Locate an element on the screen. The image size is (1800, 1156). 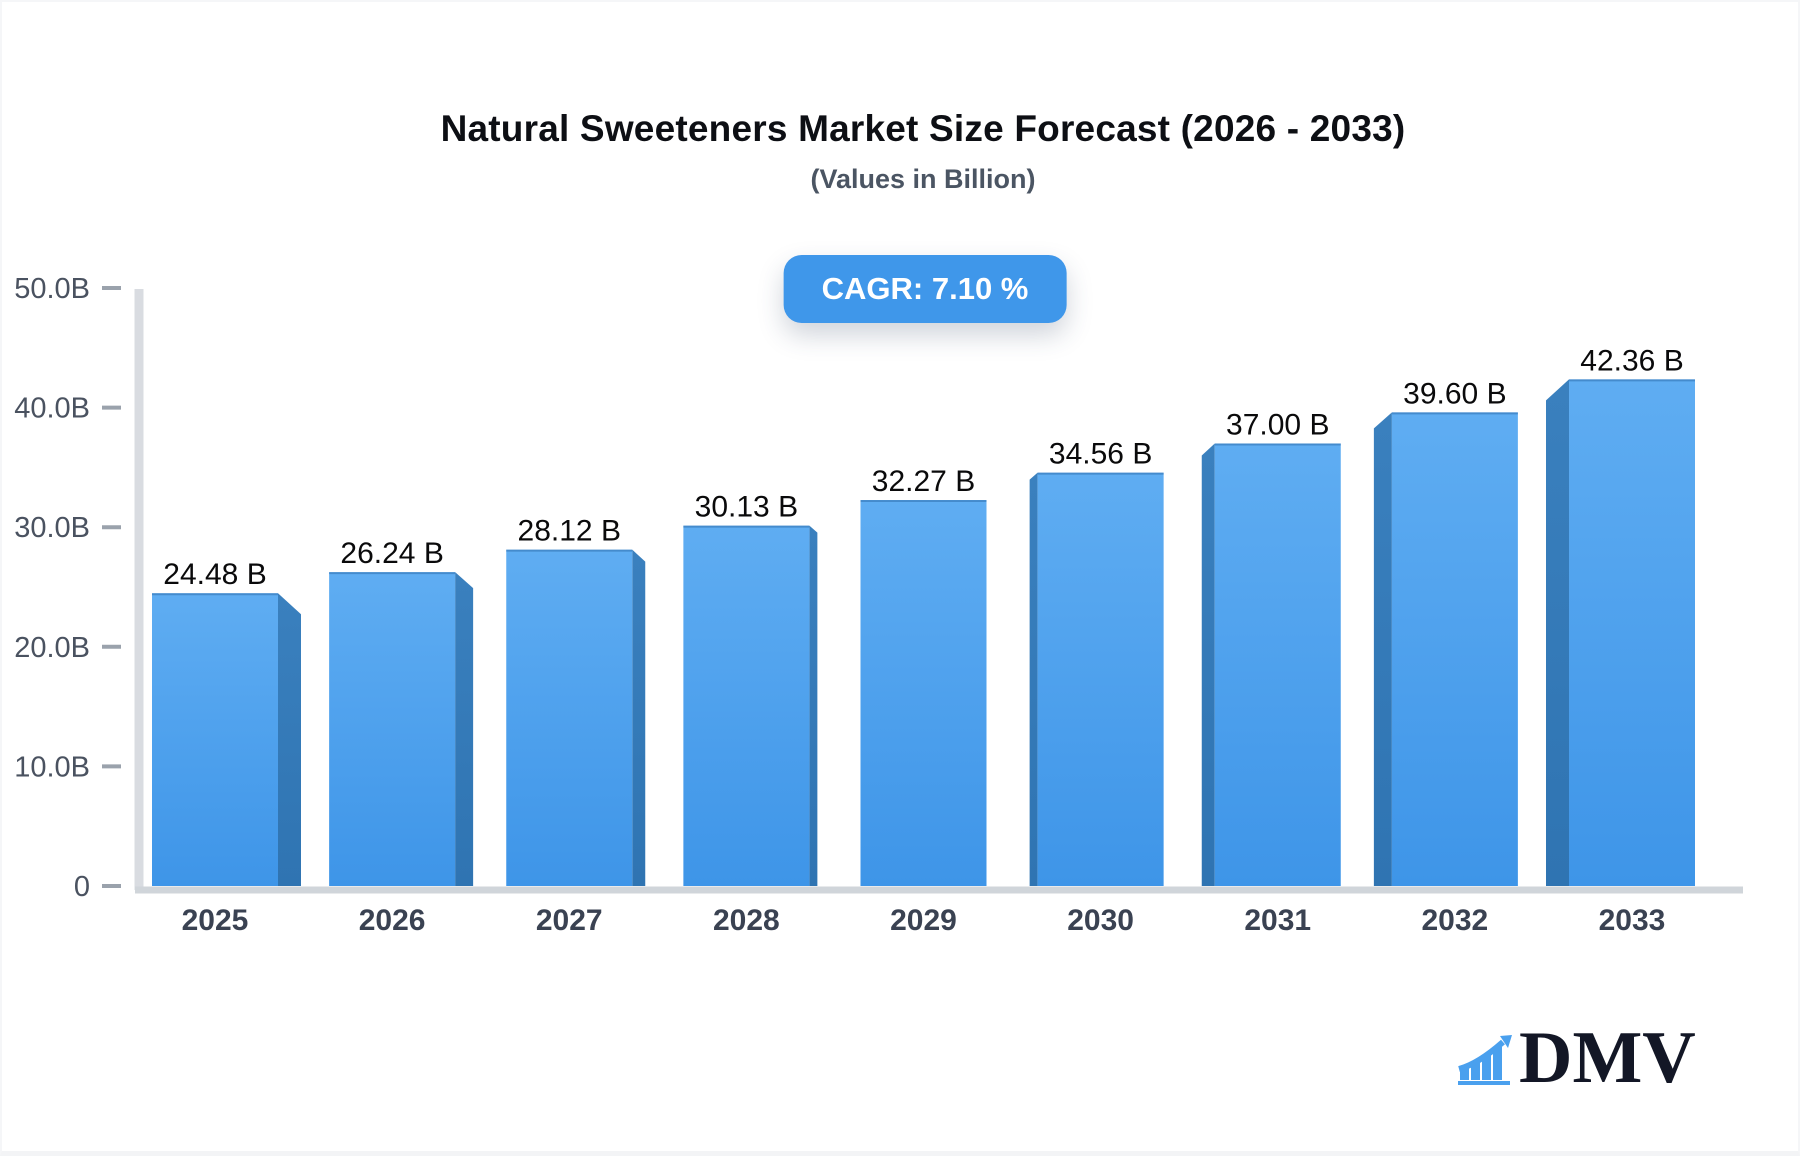
bar-group-2033: 42.36 B is located at coordinates (1620, 615).